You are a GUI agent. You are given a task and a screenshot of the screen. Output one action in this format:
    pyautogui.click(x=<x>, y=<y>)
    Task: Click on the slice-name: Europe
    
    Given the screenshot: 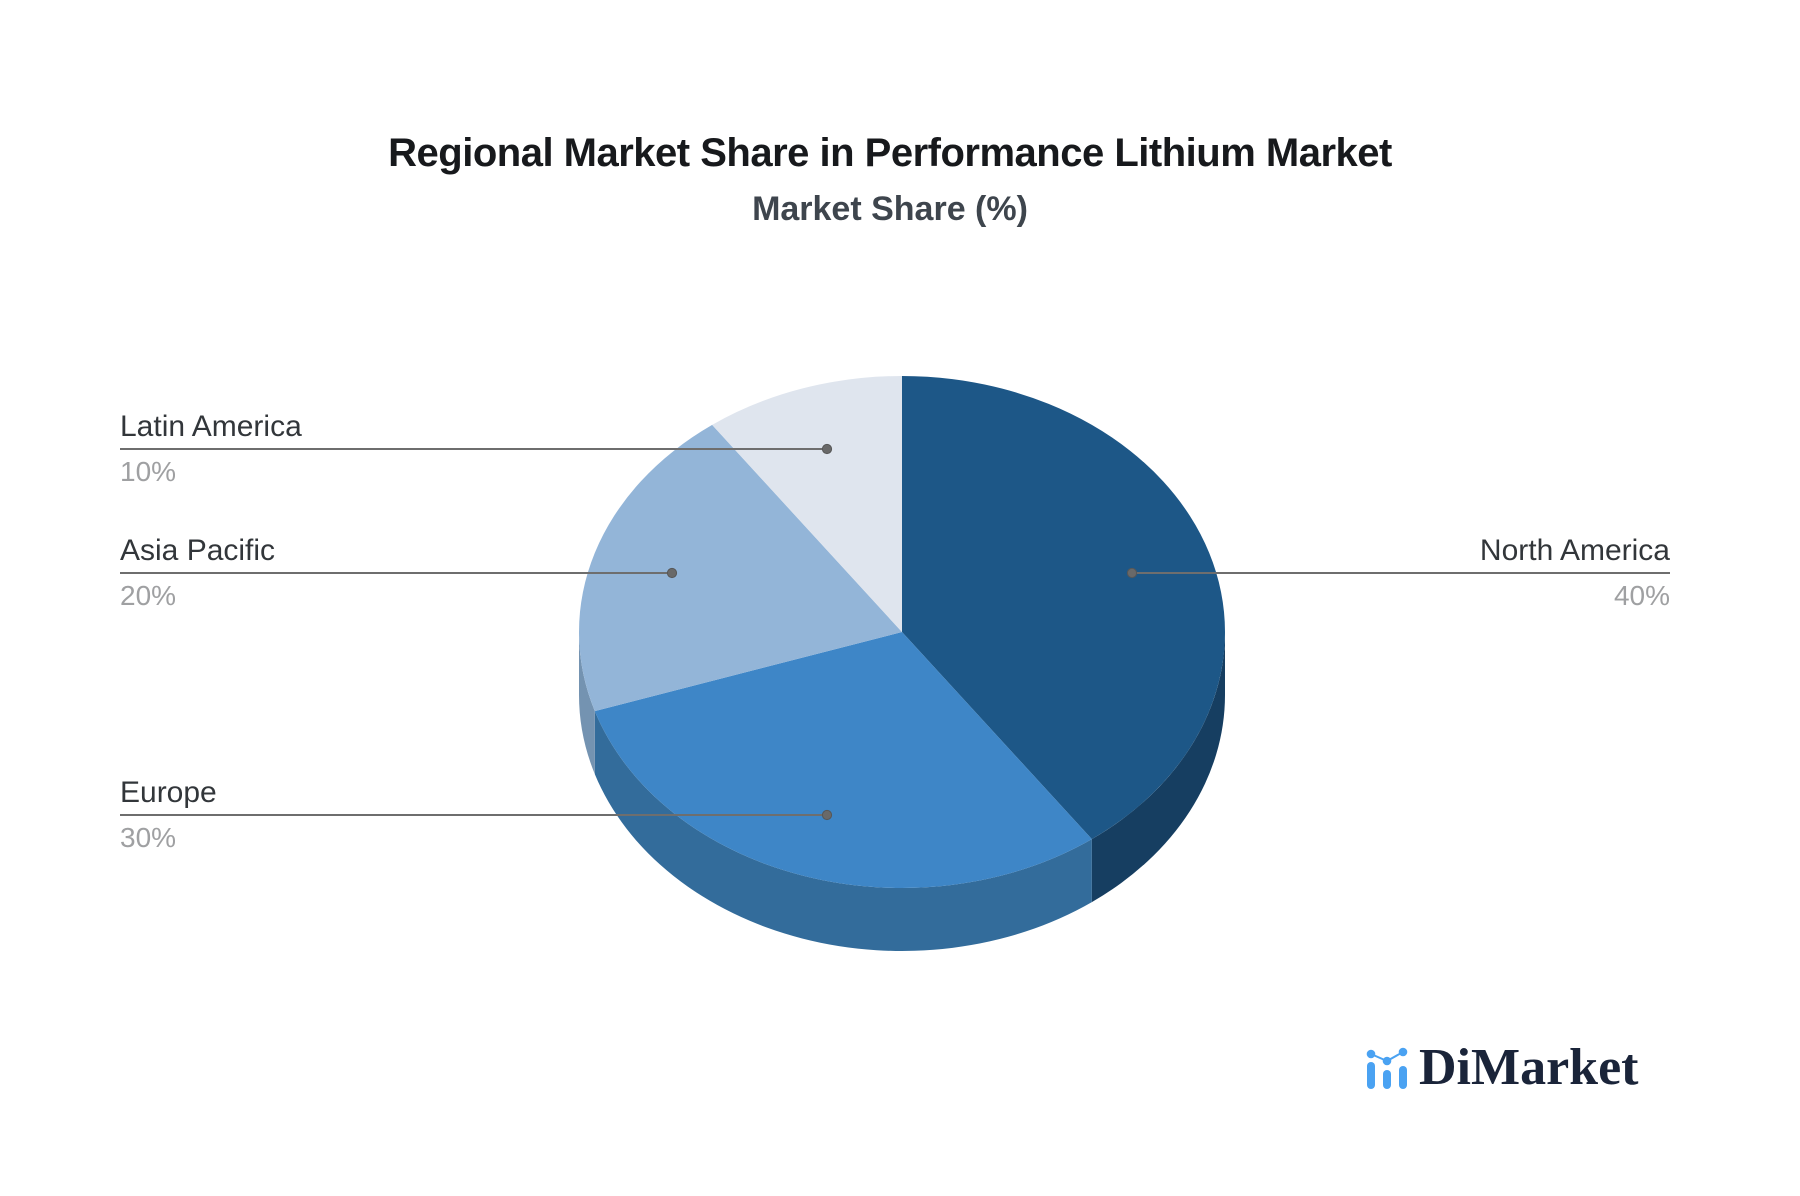 What is the action you would take?
    pyautogui.click(x=168, y=792)
    